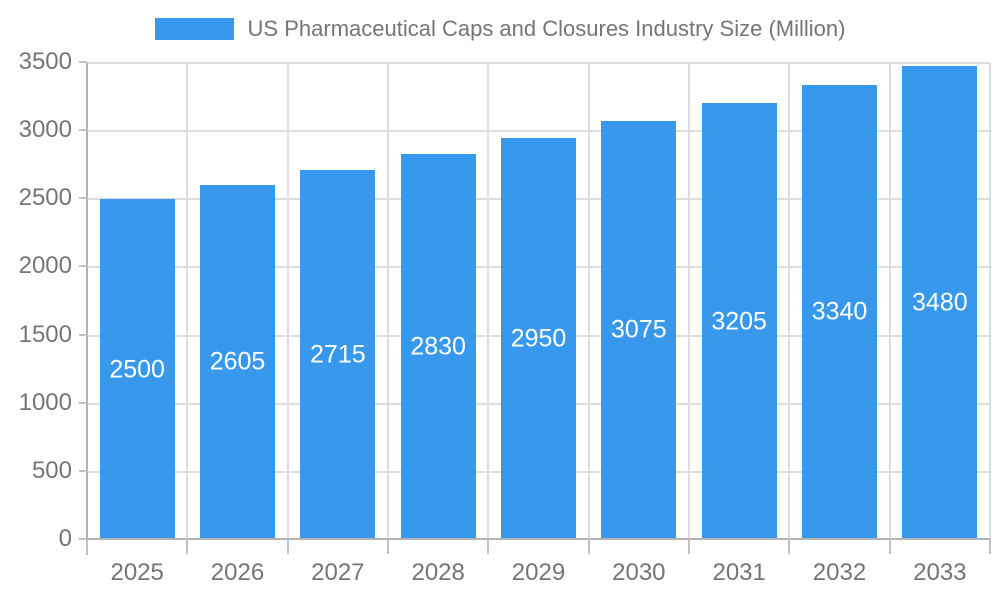  I want to click on x-tick-label: 2029, so click(538, 572).